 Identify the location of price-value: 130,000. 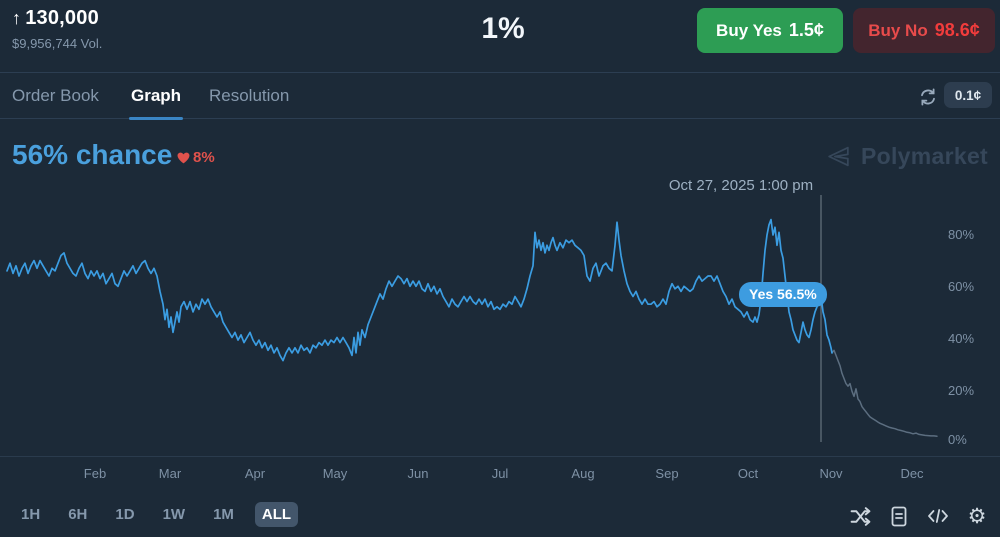
(62, 18).